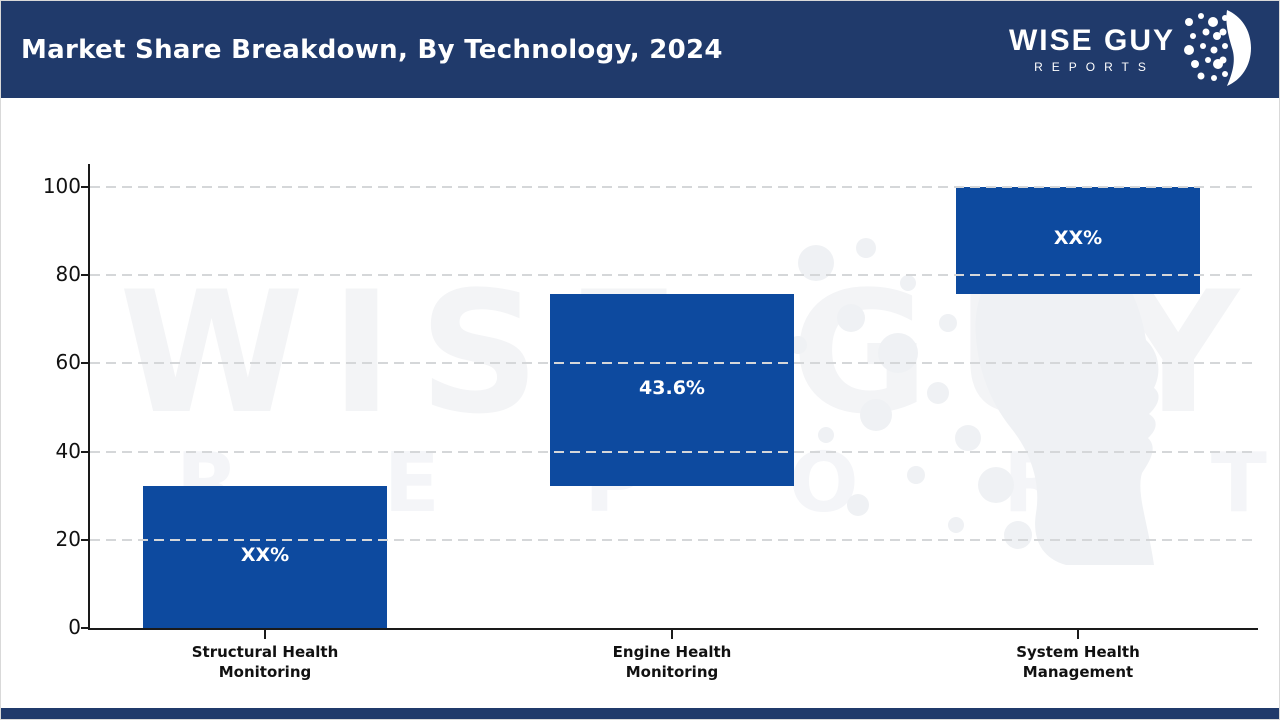 The height and width of the screenshot is (720, 1280). I want to click on y-tick-label-60: 60, so click(68, 362).